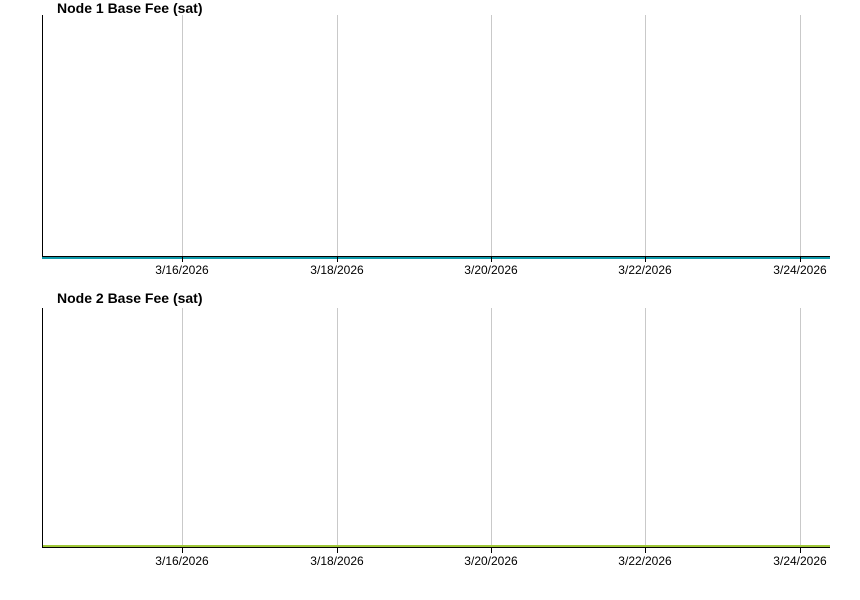 This screenshot has height=600, width=860. I want to click on series-line-node1, so click(436, 258).